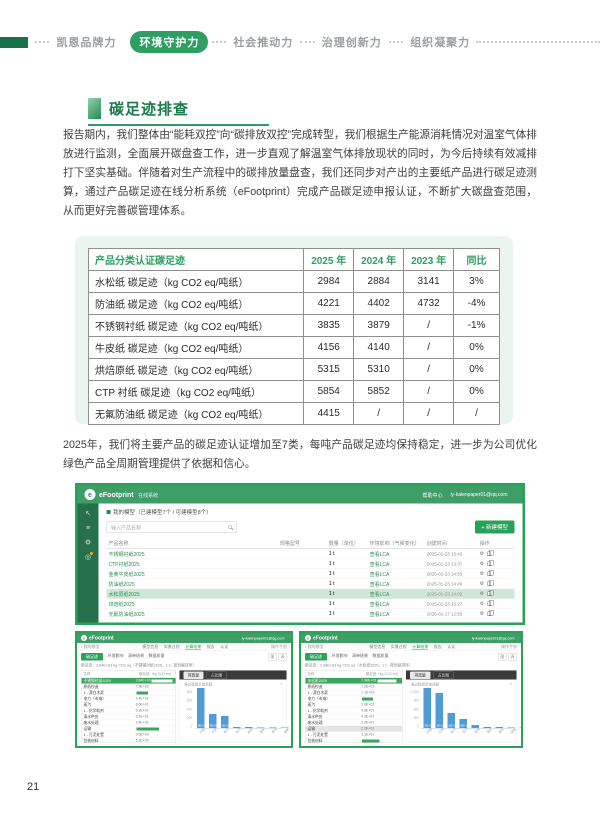  Describe the element at coordinates (129, 740) in the screenshot. I see `contribution-row: 包装材料 5.2E+00` at that location.